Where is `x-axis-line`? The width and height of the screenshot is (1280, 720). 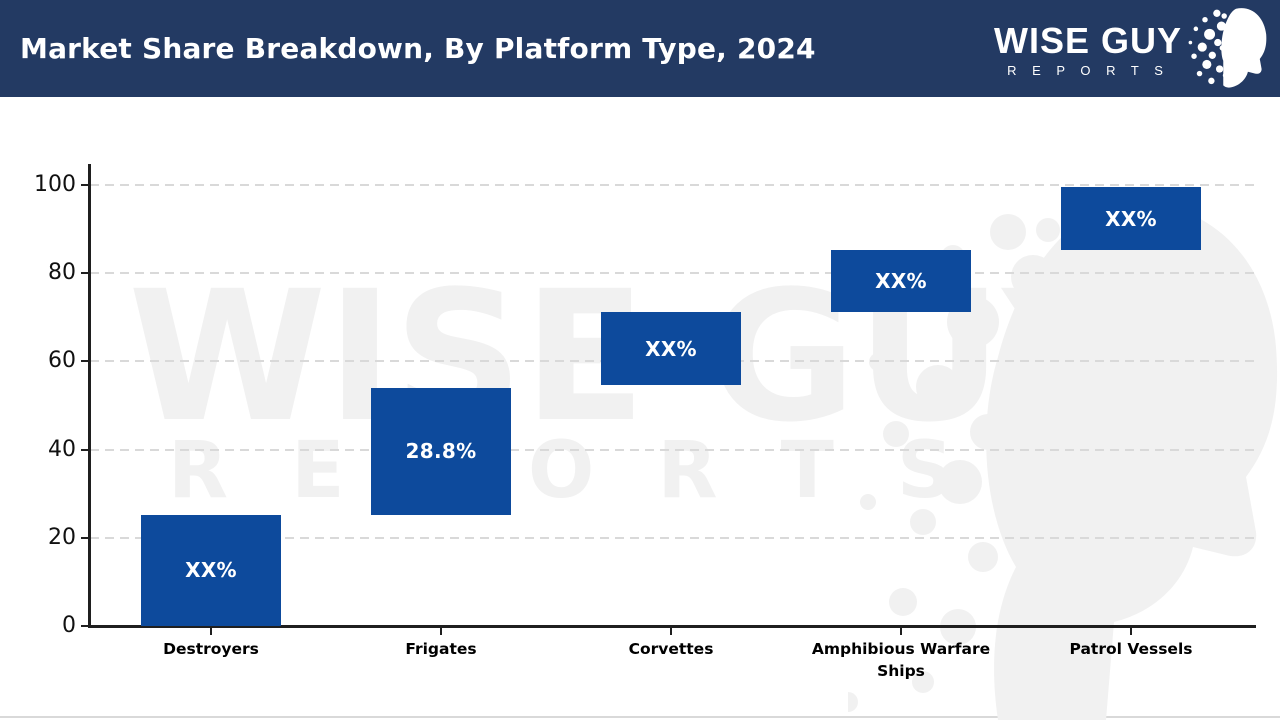 x-axis-line is located at coordinates (672, 626).